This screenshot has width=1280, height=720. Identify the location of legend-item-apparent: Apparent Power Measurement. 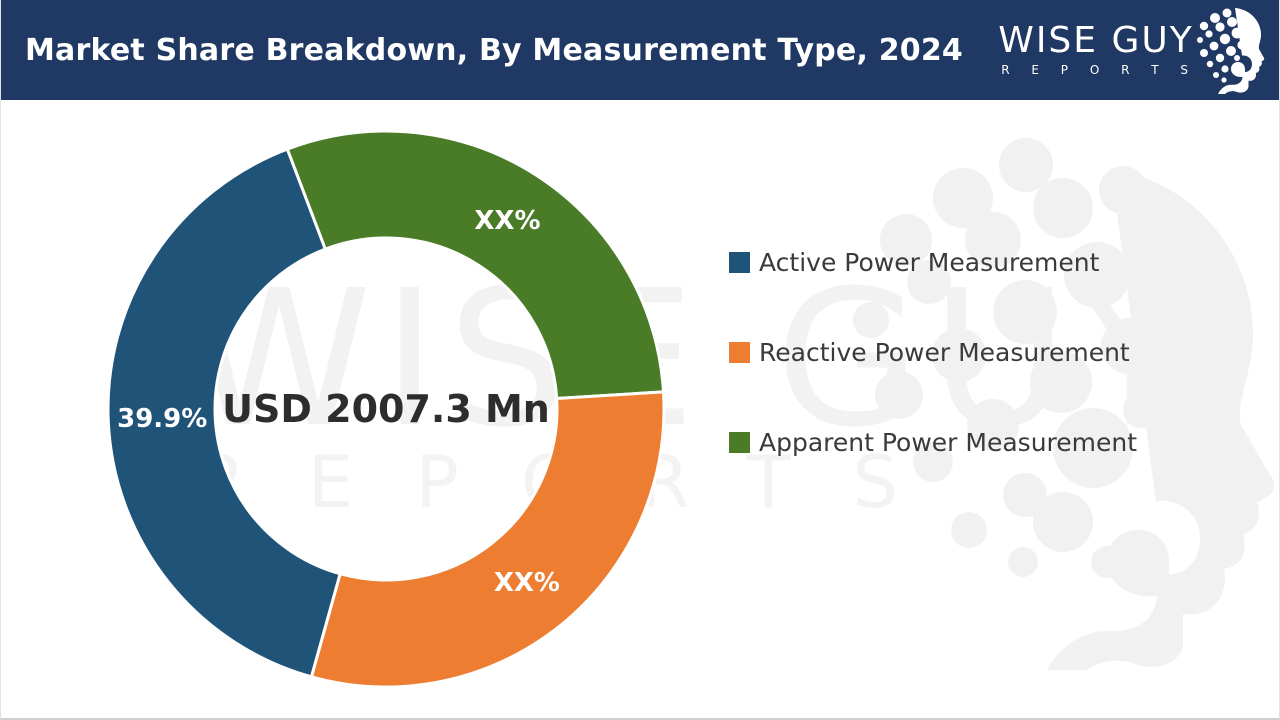
(933, 442).